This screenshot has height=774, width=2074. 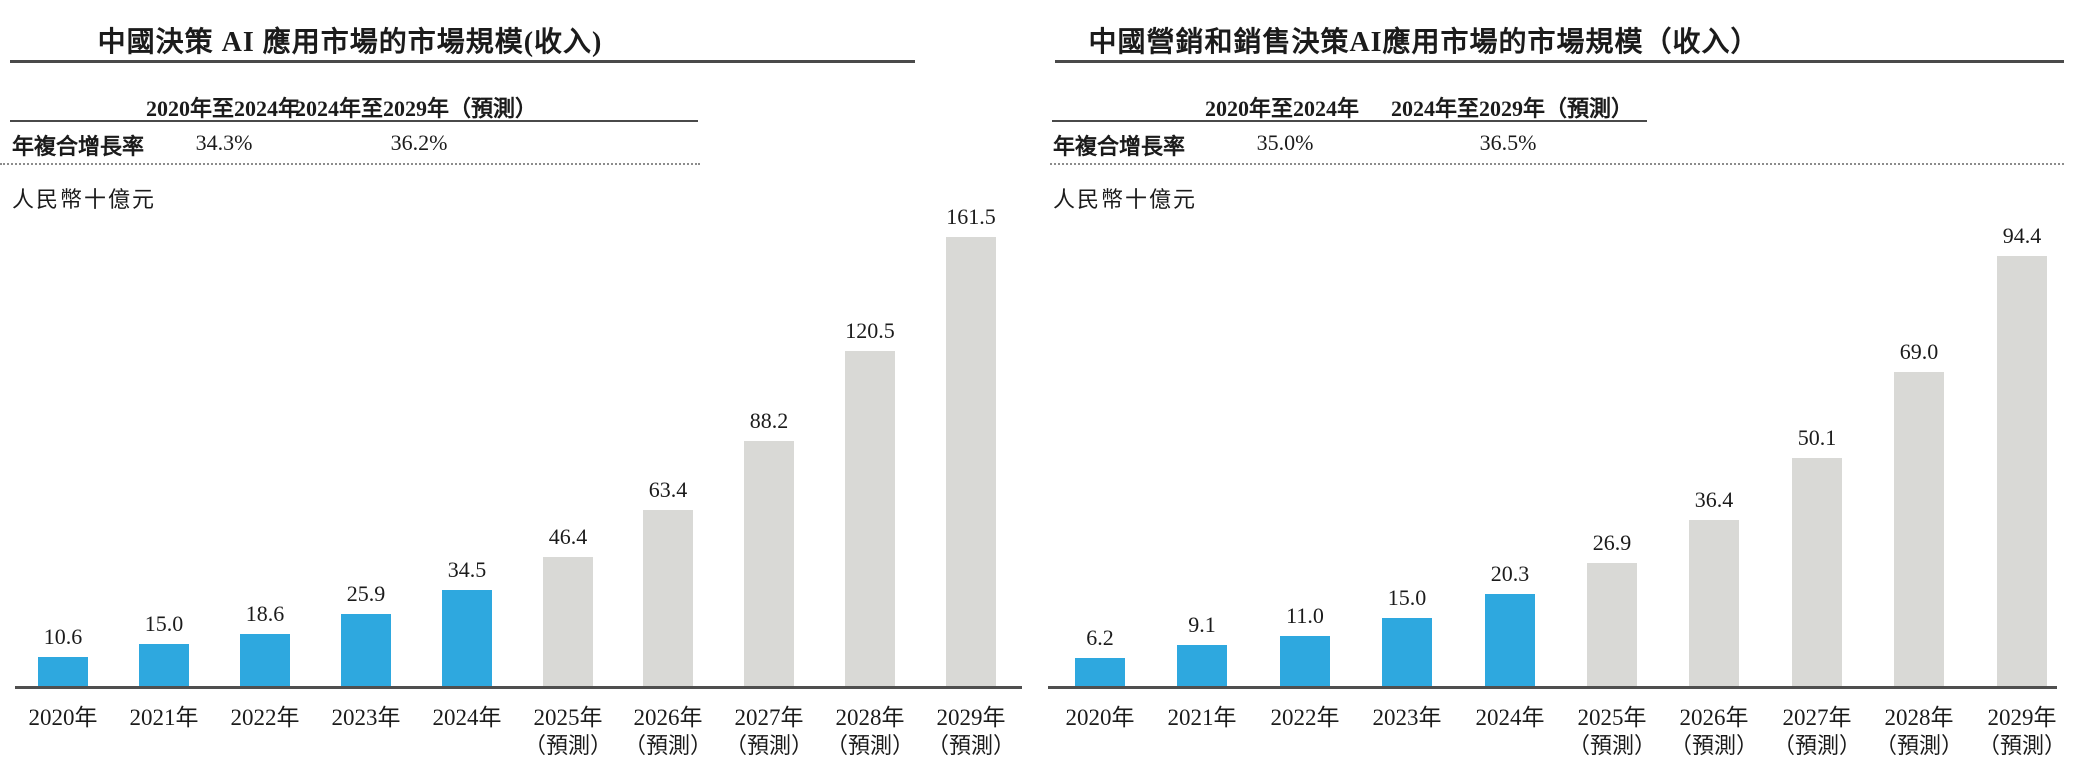 I want to click on bar-value-label: 11.0, so click(x=1305, y=615).